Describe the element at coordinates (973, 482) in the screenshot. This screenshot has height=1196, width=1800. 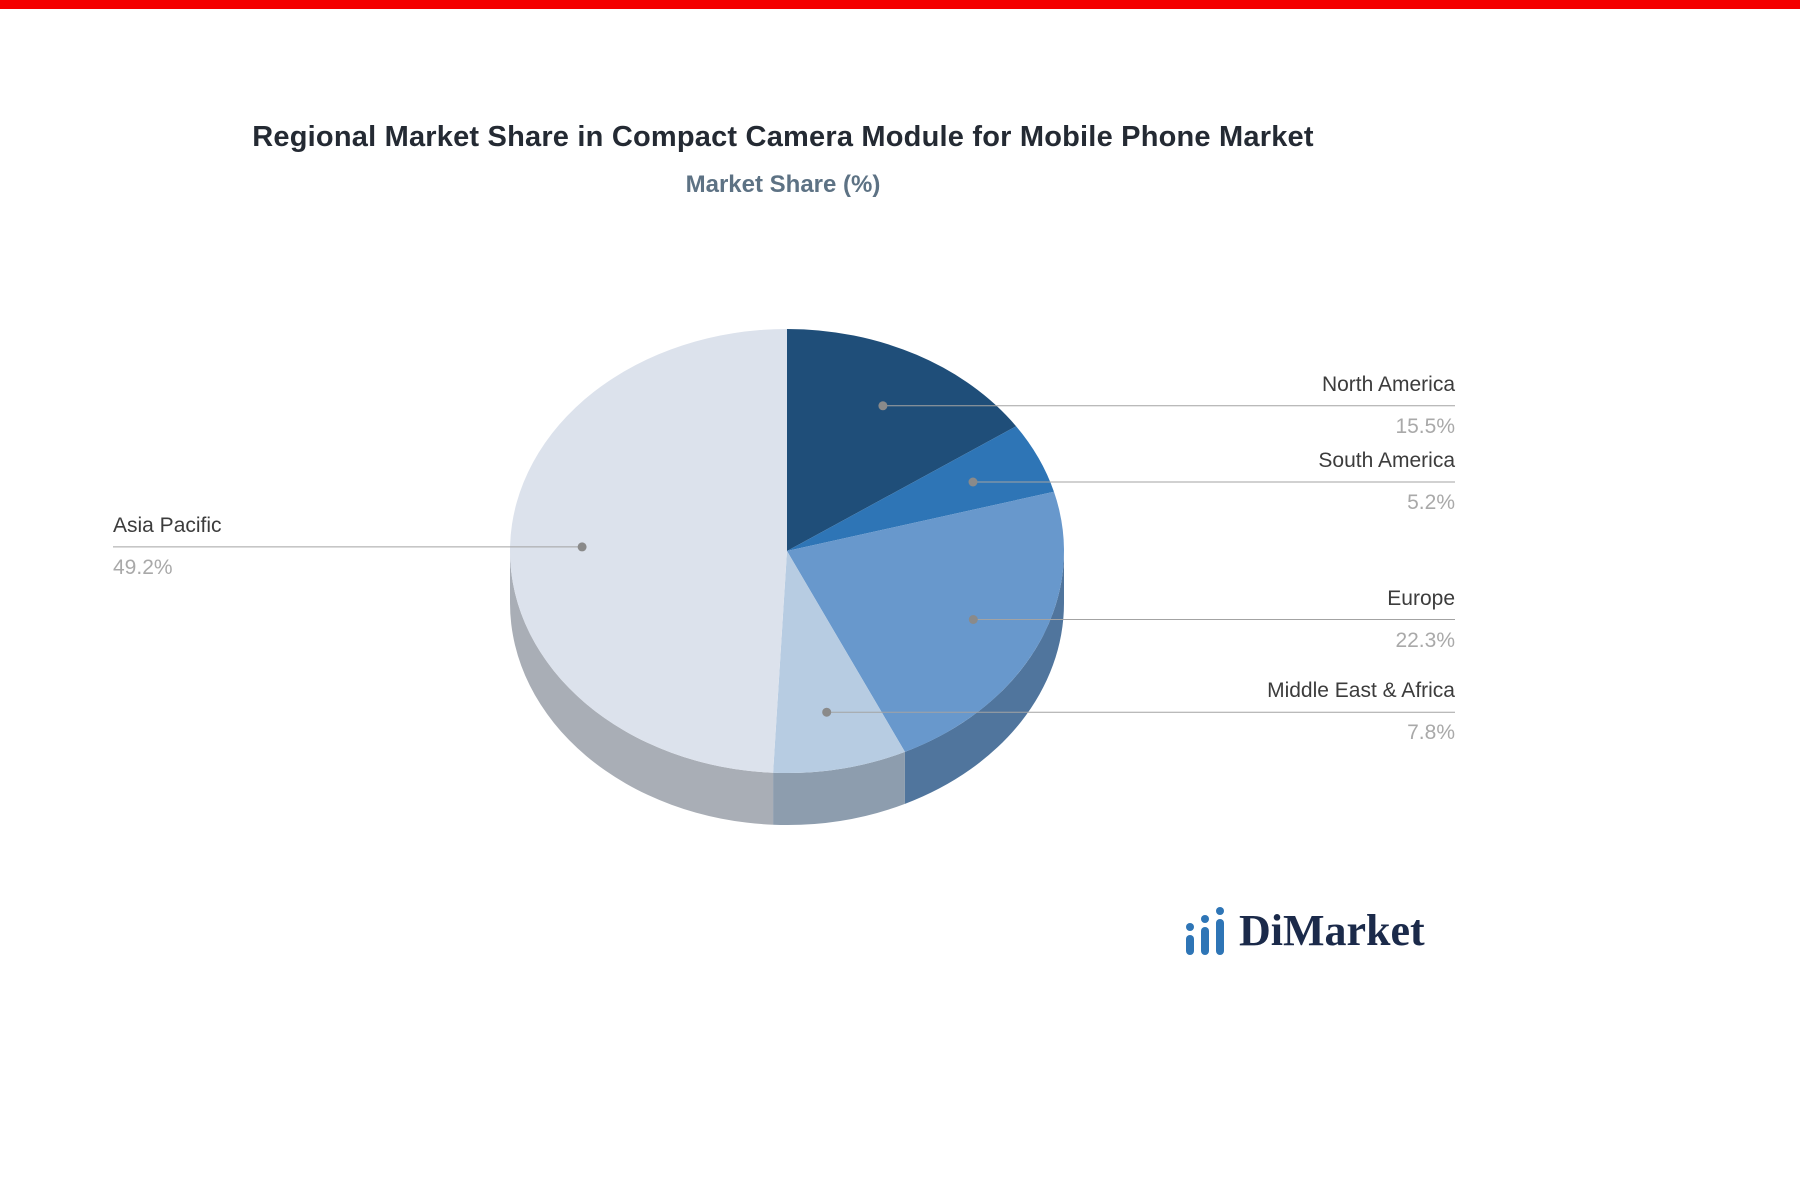
I see `leader-dot-south-america` at that location.